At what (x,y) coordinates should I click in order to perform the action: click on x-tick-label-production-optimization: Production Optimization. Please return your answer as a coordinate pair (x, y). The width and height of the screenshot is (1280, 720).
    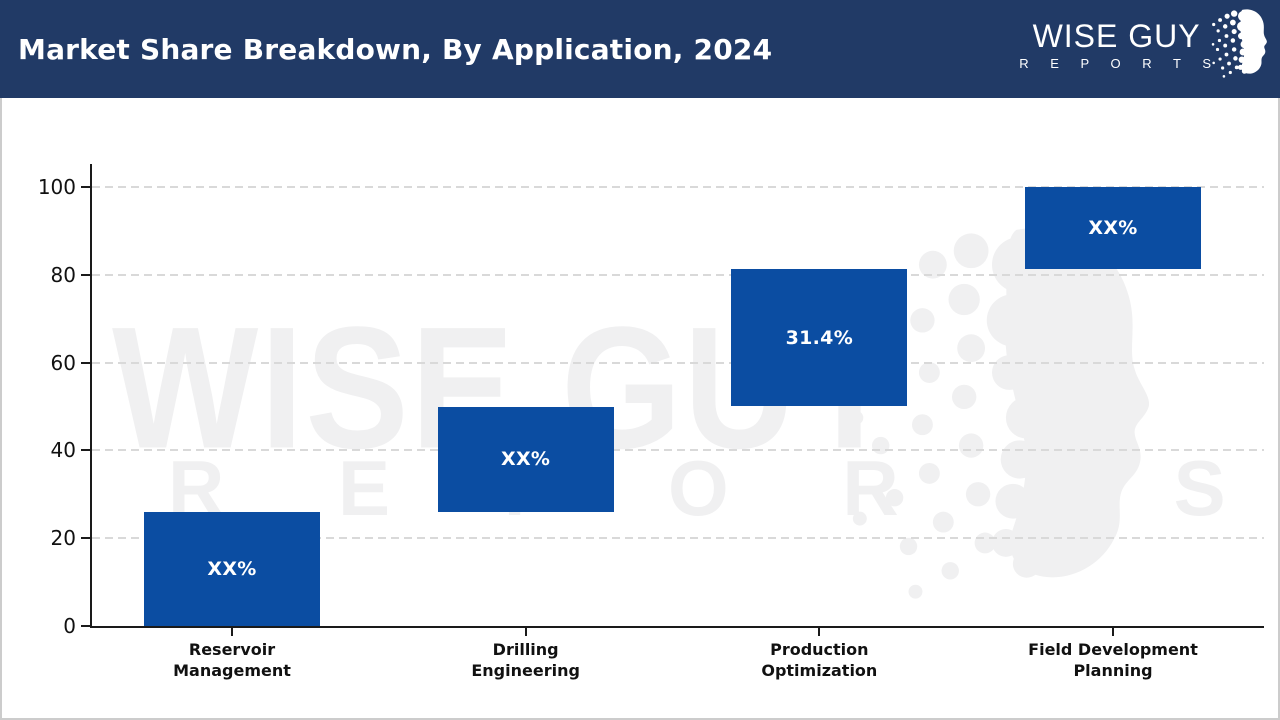
    Looking at the image, I should click on (819, 660).